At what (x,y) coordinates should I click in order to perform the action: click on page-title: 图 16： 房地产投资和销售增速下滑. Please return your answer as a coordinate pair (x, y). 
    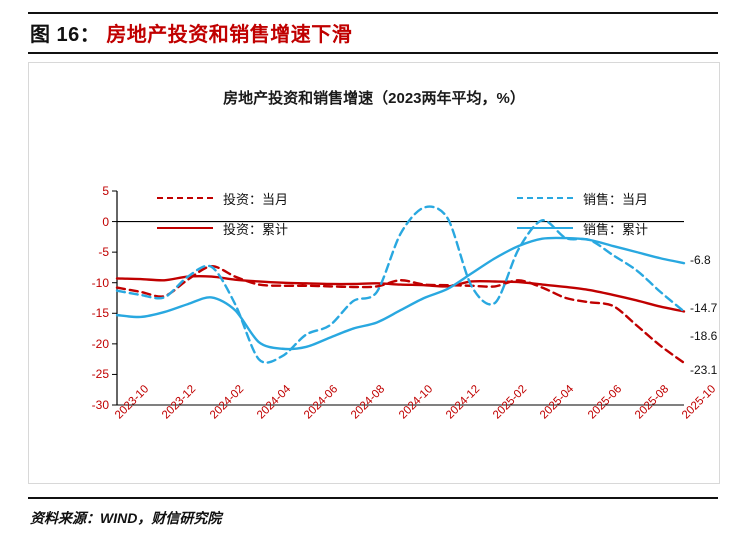
    Looking at the image, I should click on (191, 32).